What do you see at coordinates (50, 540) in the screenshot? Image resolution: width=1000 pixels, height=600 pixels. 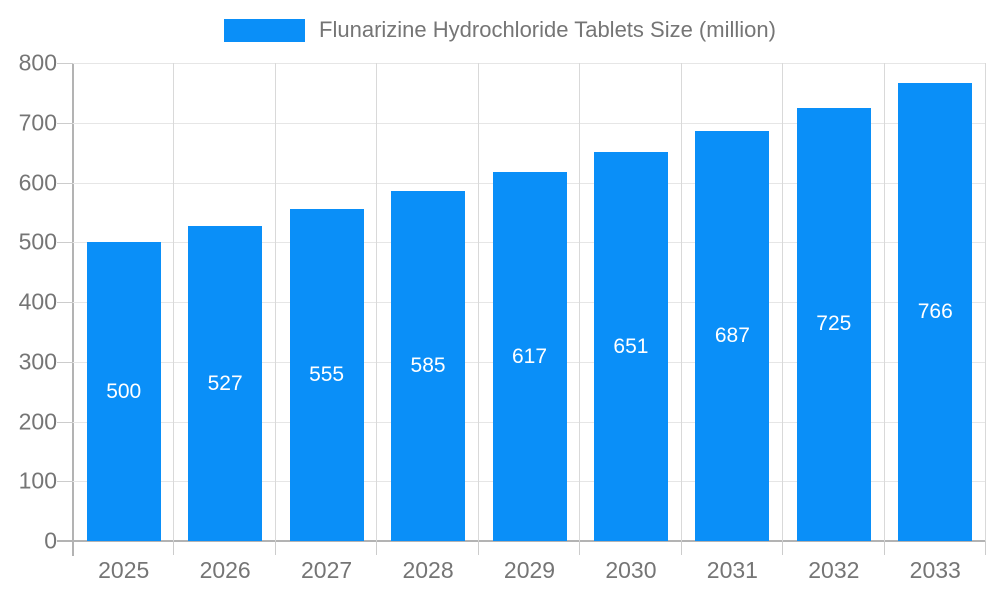 I see `y-axis-tick-label: 0` at bounding box center [50, 540].